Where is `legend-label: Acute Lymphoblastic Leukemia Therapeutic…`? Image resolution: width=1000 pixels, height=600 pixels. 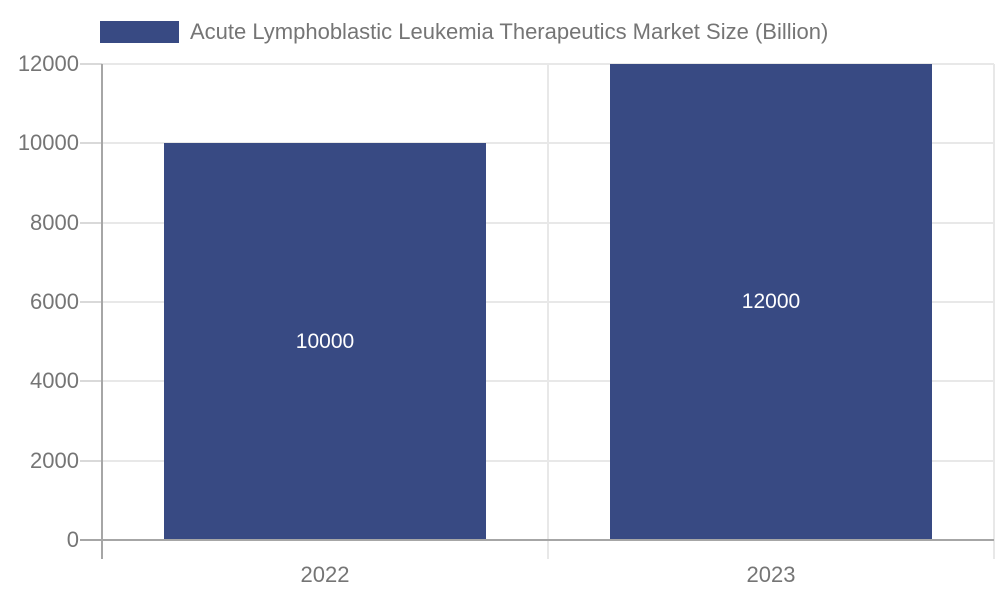
legend-label: Acute Lymphoblastic Leukemia Therapeutic… is located at coordinates (509, 31).